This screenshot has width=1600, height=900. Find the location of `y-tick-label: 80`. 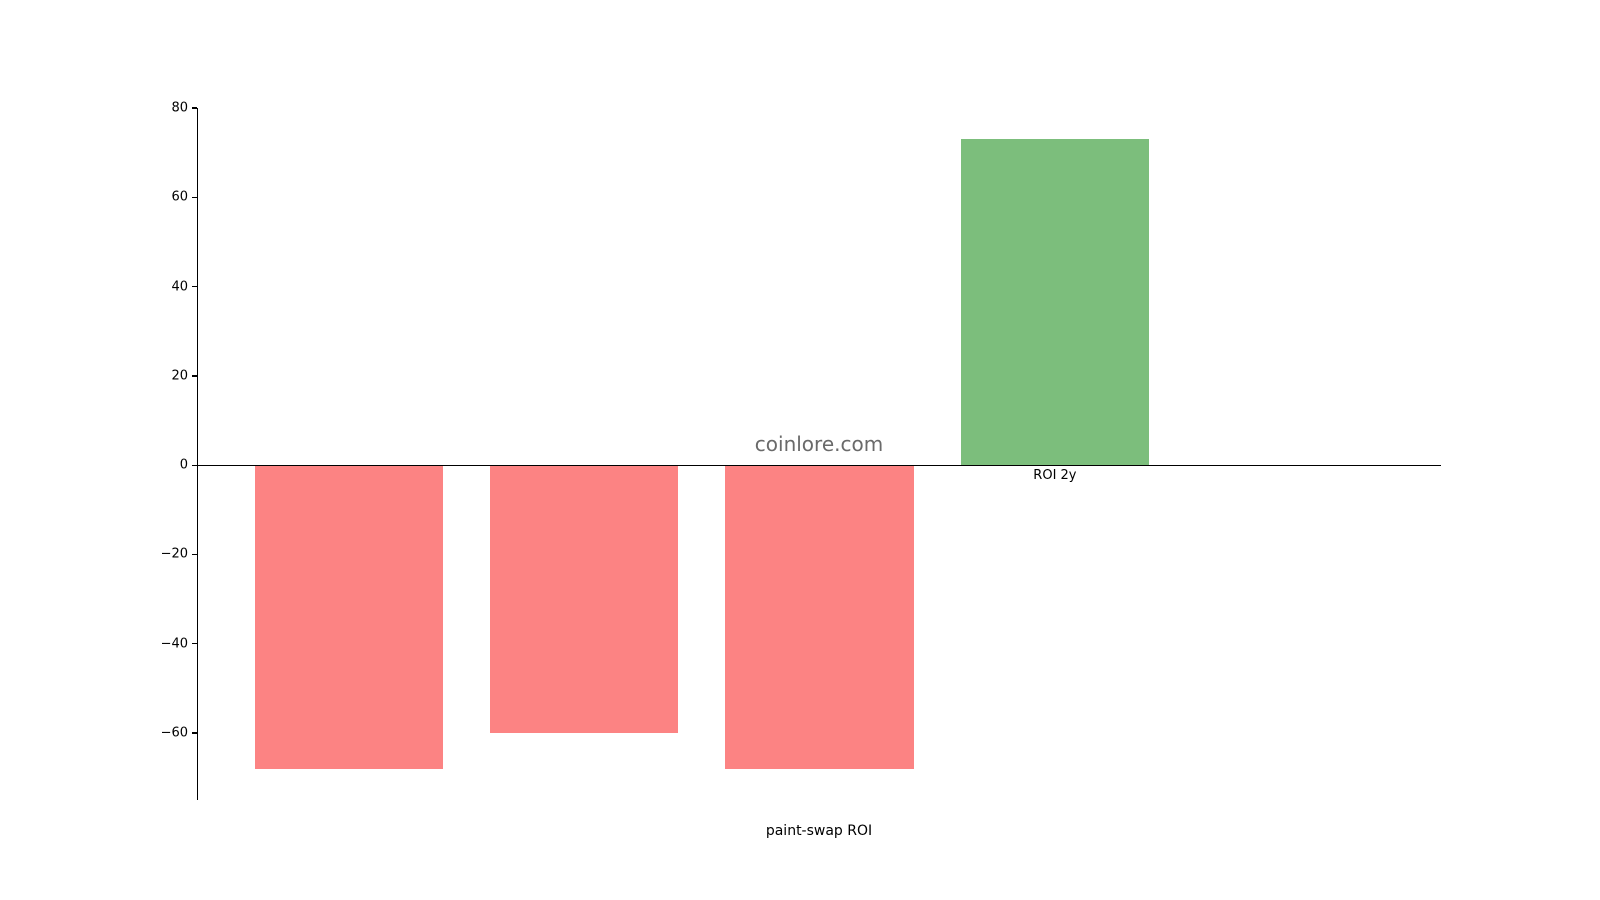

y-tick-label: 80 is located at coordinates (179, 108).